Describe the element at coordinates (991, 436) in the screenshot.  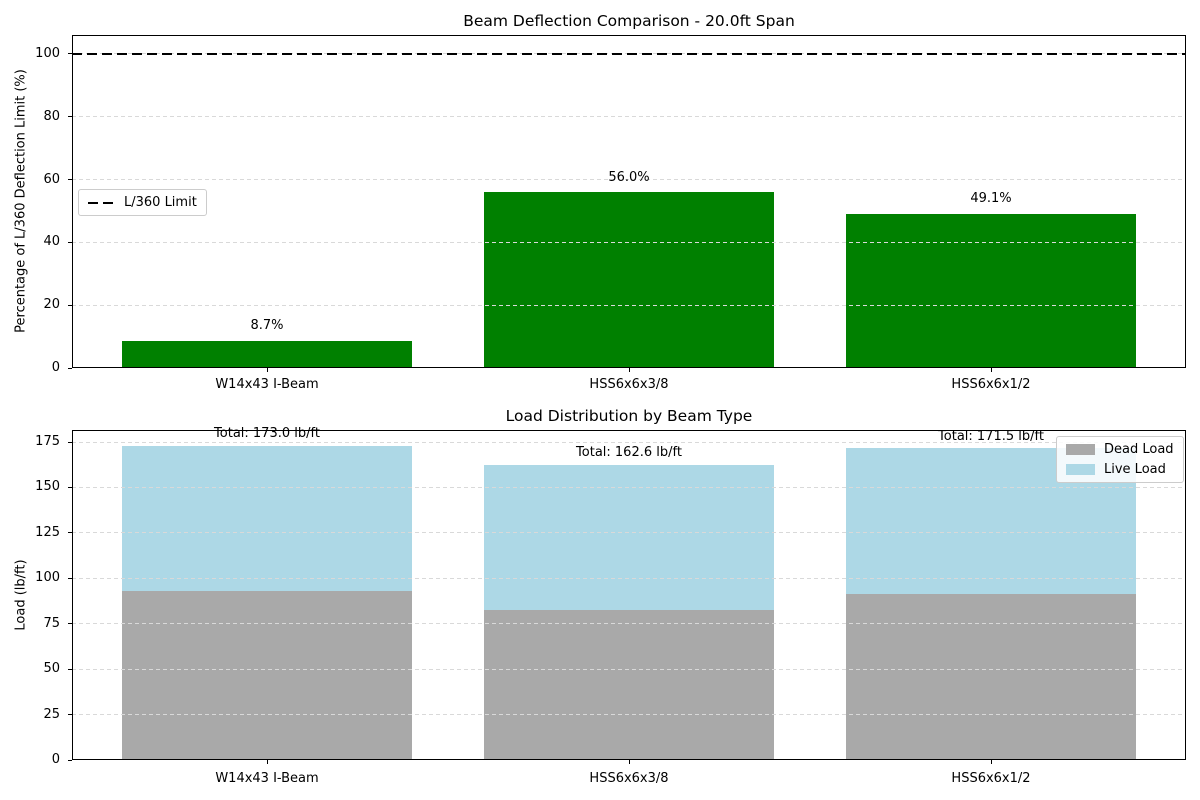
I see `total-label-3: Total: 171.5 lb/ft` at that location.